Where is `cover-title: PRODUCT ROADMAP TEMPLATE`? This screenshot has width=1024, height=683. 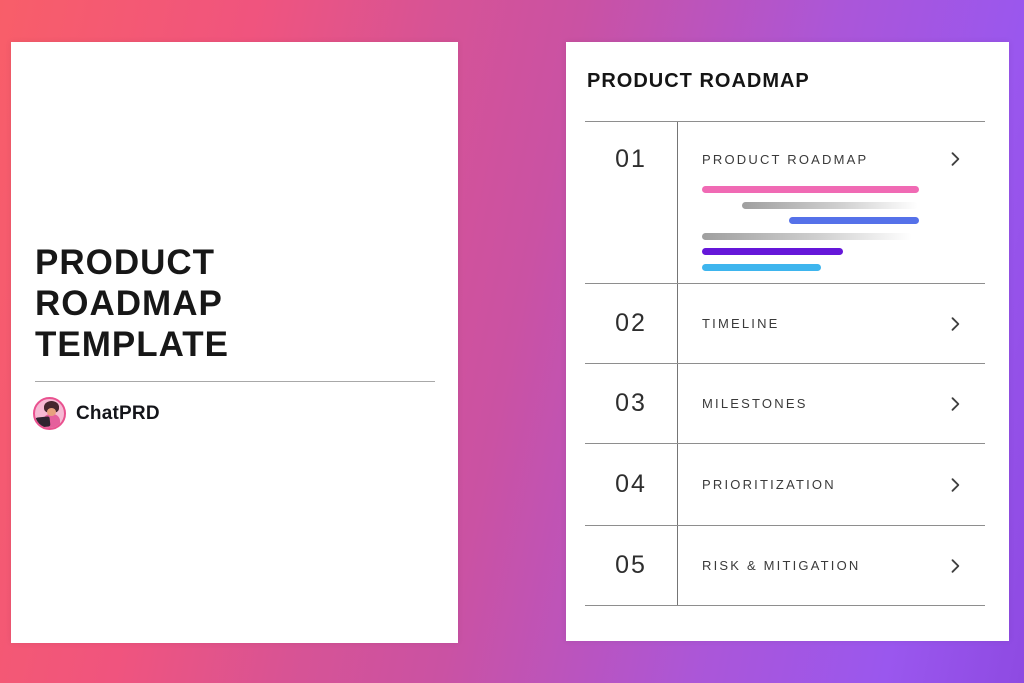
cover-title: PRODUCT ROADMAP TEMPLATE is located at coordinates (132, 303).